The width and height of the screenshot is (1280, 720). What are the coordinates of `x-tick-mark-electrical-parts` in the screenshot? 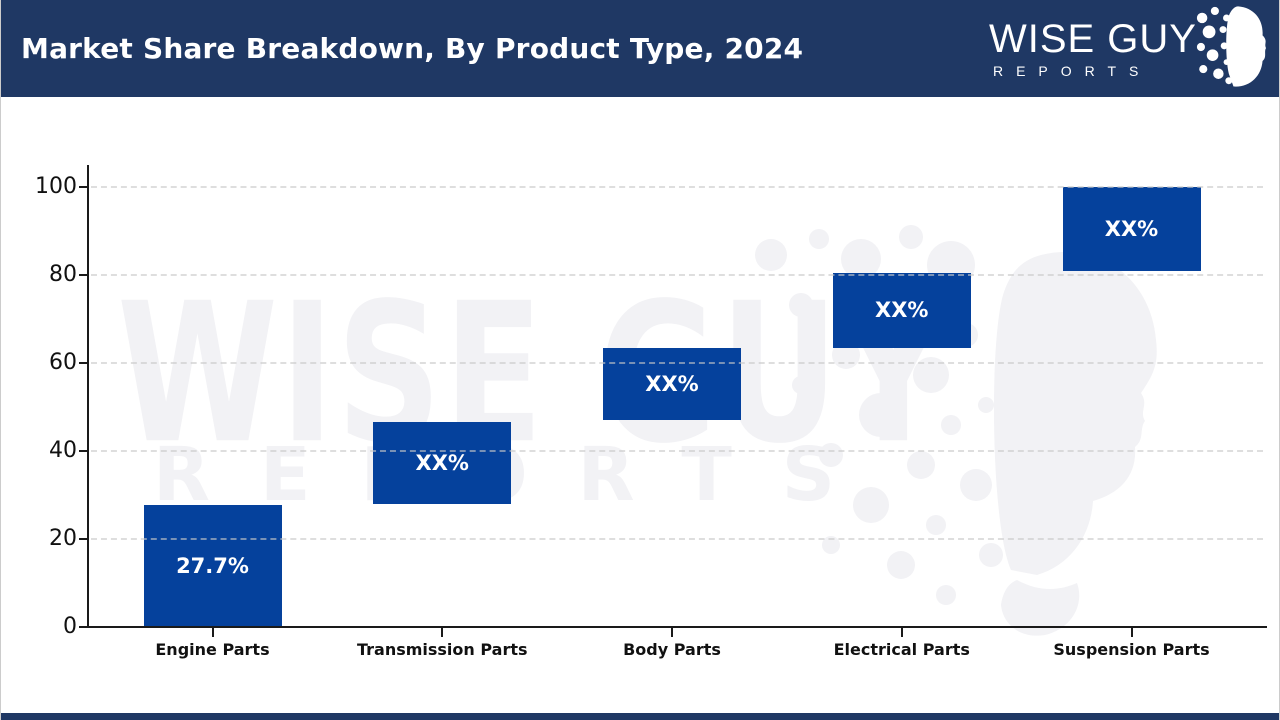 It's located at (901, 632).